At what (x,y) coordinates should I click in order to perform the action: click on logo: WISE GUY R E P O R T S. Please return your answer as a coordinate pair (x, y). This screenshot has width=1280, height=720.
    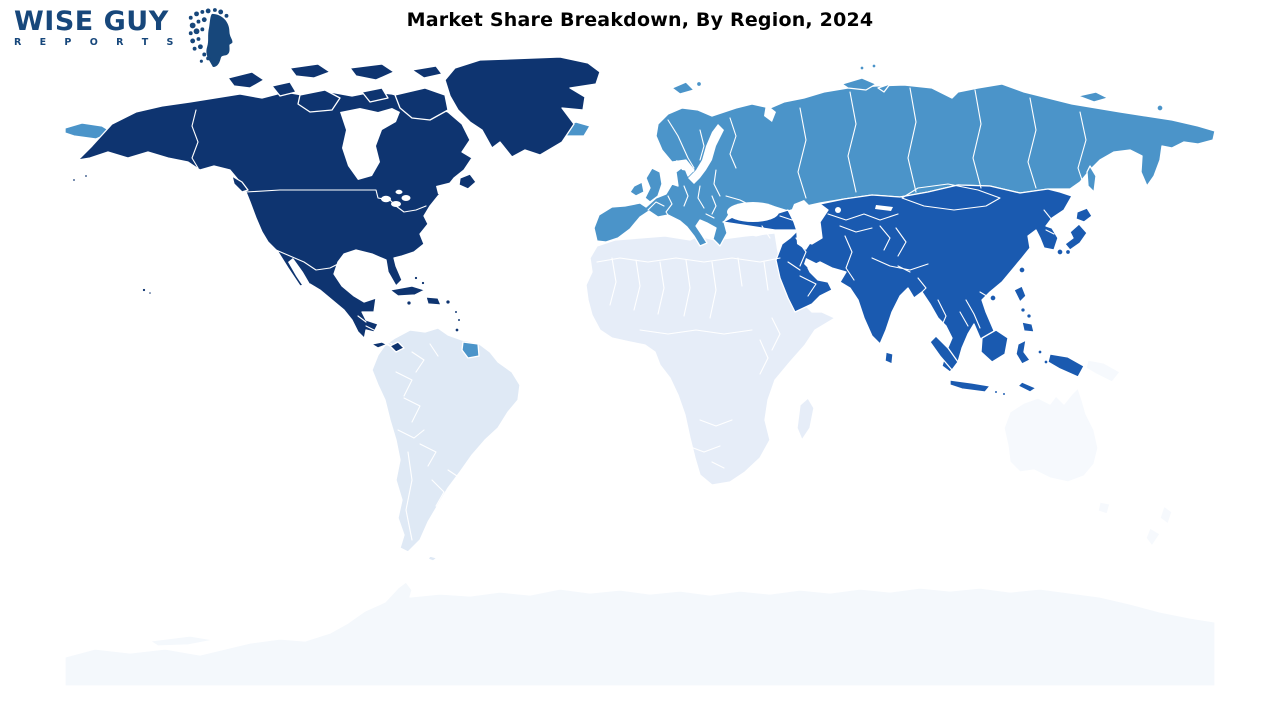
    Looking at the image, I should click on (127, 39).